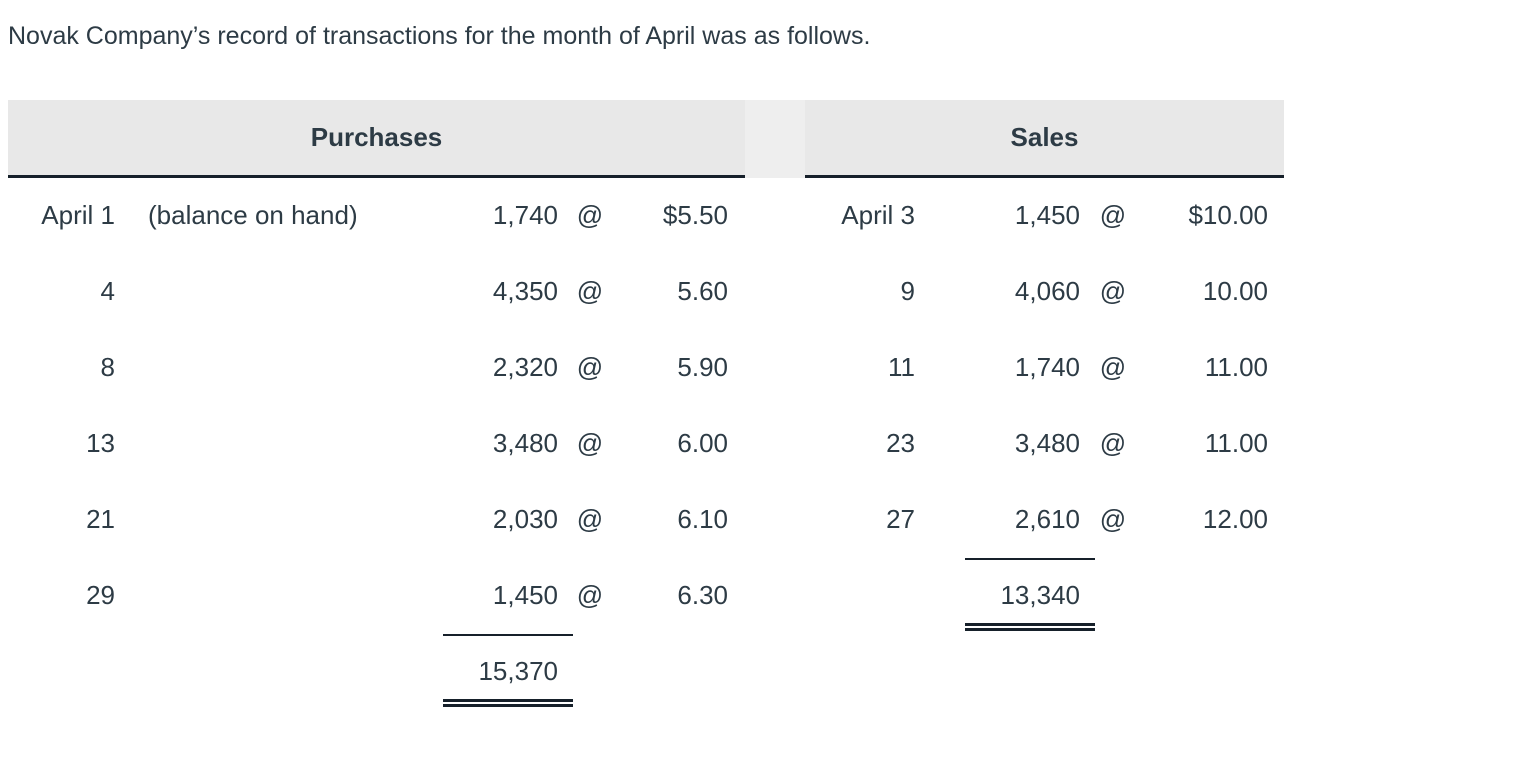 This screenshot has width=1526, height=758. I want to click on sale-row: April 3 1,450 @ $10.00, so click(1044, 216).